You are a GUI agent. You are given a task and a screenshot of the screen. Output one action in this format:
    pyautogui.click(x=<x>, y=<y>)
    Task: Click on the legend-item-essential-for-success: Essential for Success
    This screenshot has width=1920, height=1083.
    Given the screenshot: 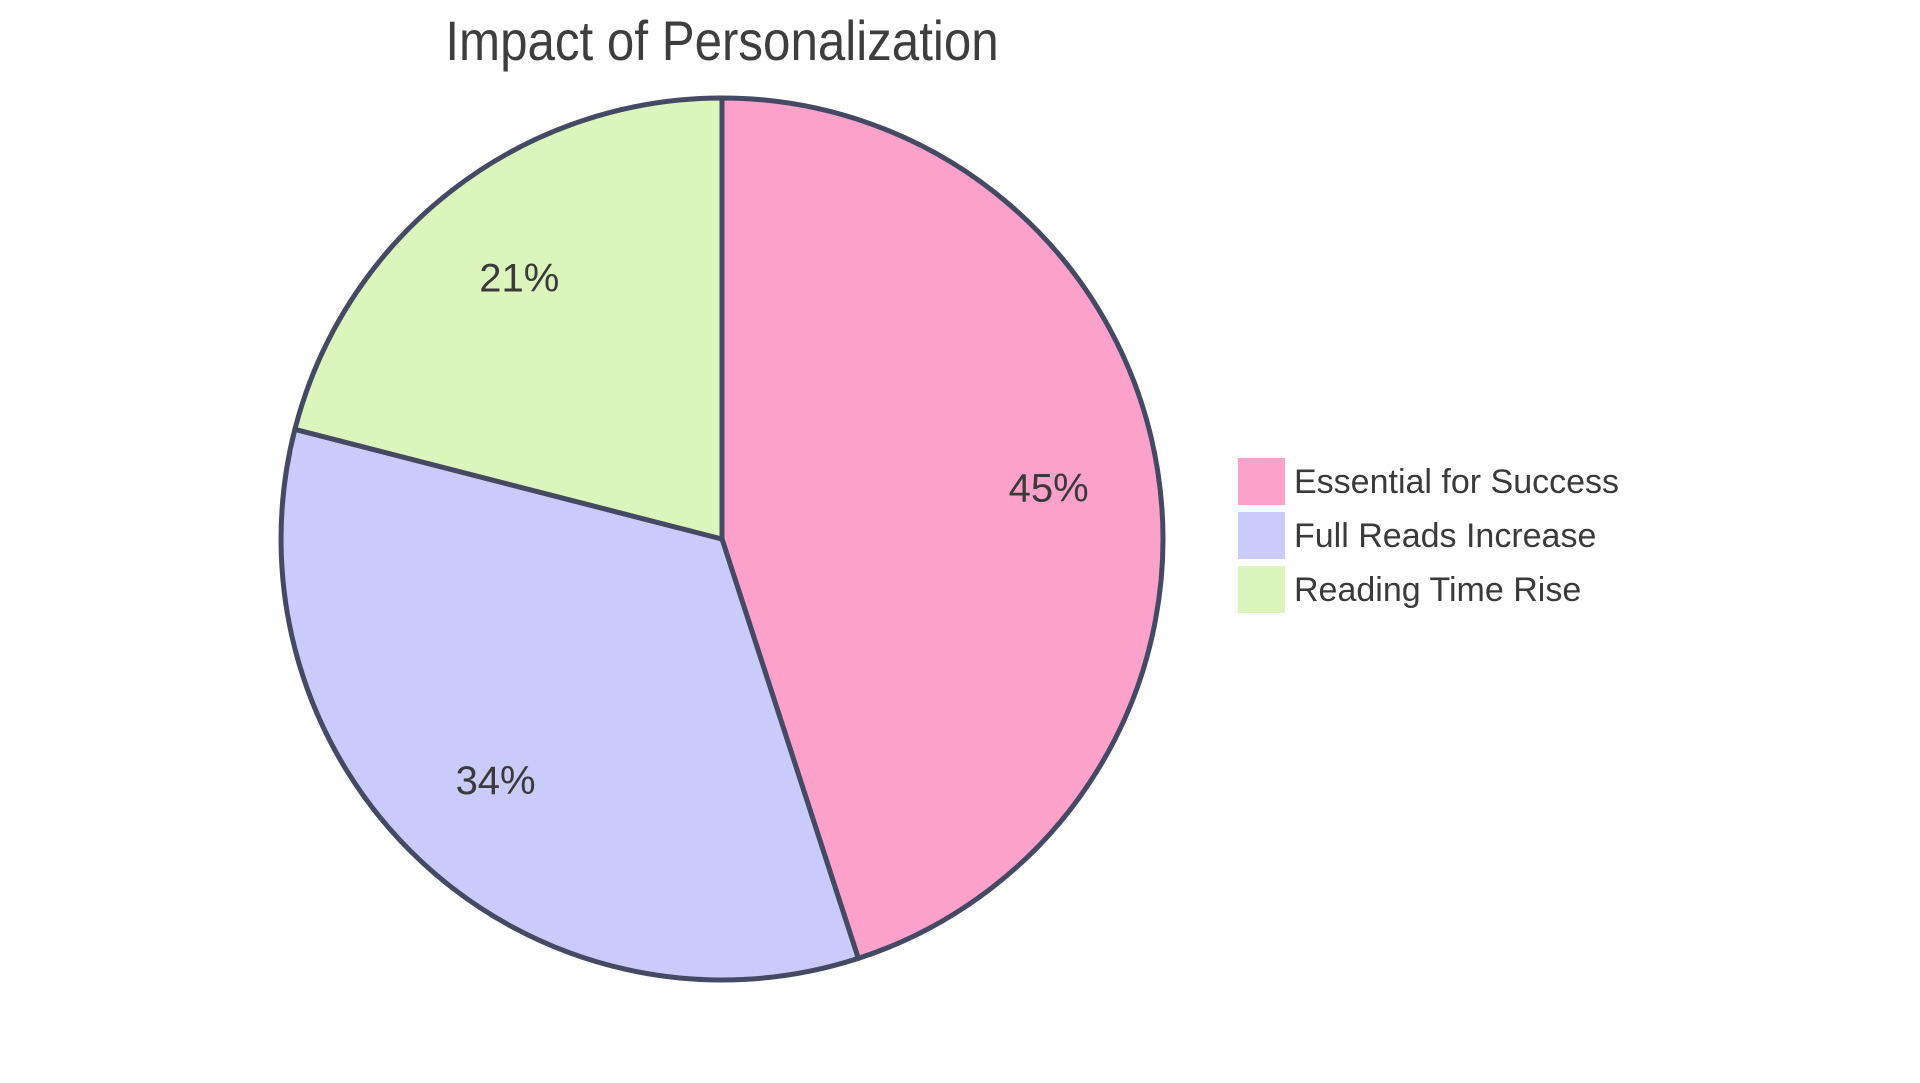 What is the action you would take?
    pyautogui.click(x=1428, y=481)
    